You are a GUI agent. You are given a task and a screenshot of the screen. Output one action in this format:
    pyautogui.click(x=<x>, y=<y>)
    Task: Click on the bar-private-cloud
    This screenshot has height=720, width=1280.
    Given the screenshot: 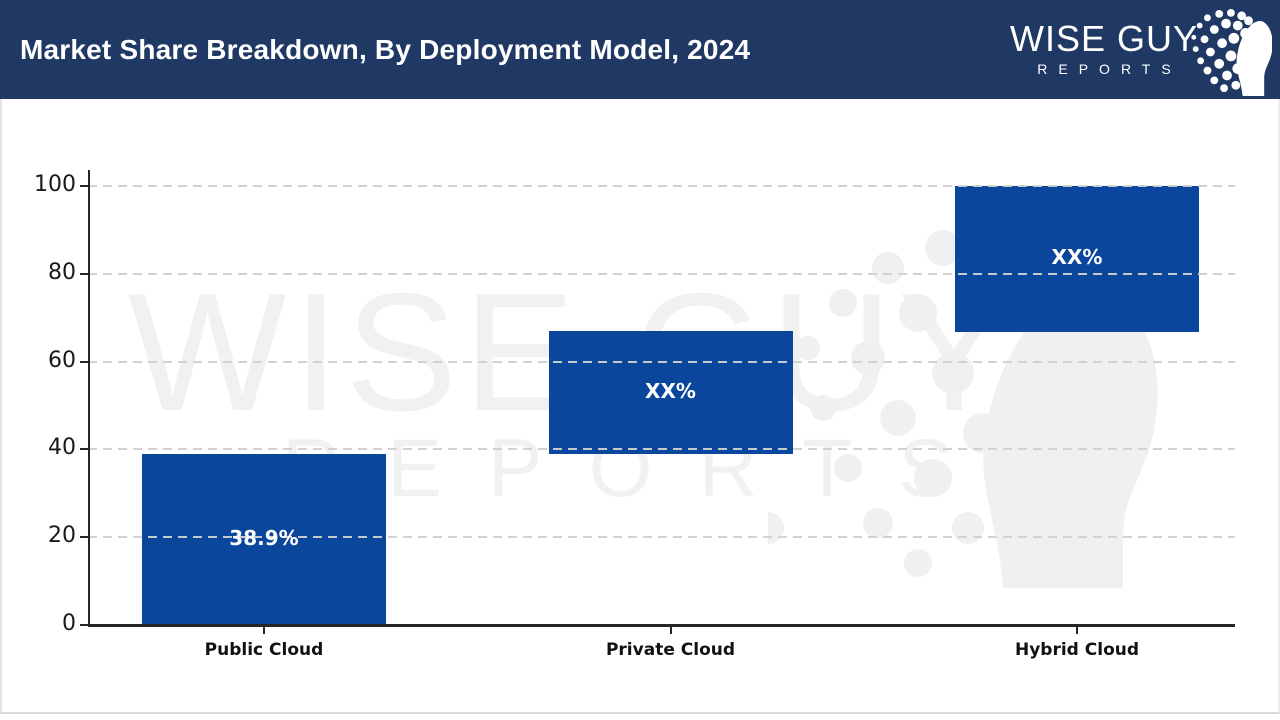 What is the action you would take?
    pyautogui.click(x=670, y=392)
    